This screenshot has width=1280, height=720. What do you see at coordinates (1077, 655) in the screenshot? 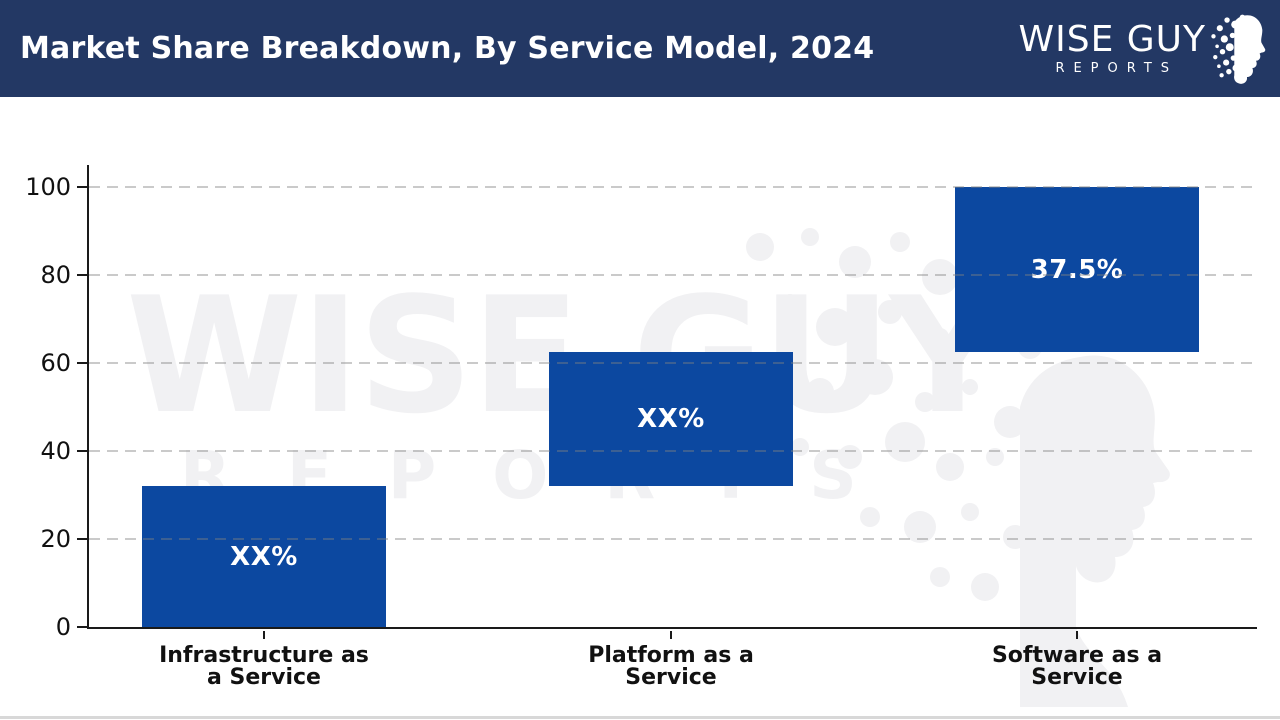
I see `x-category-label-line: Software as a` at bounding box center [1077, 655].